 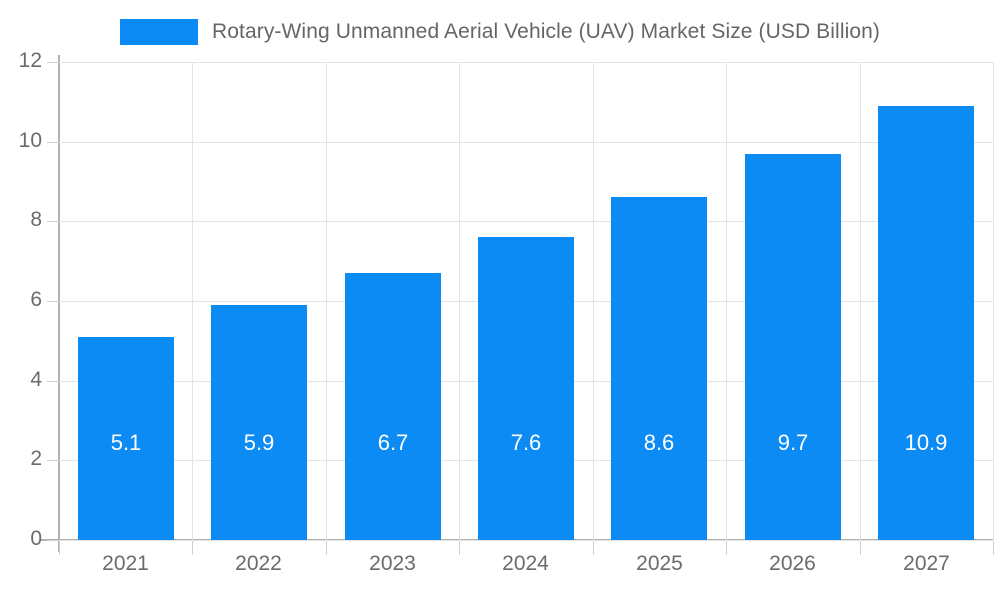 I want to click on bar-value-label-2023: 6.7, so click(x=393, y=442).